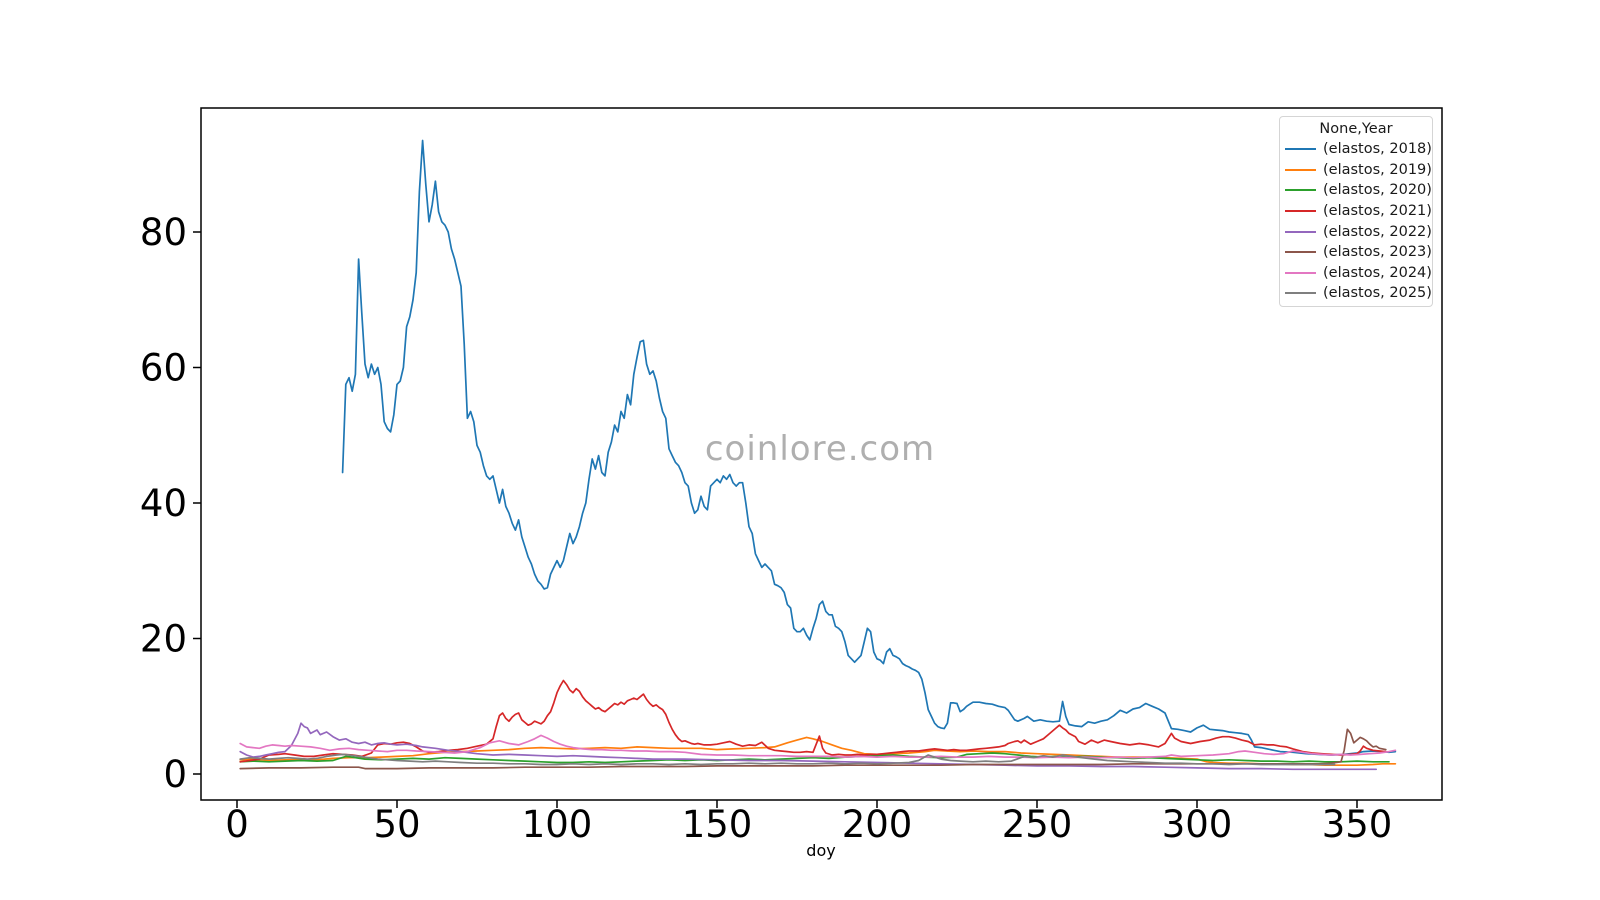 The height and width of the screenshot is (900, 1600). I want to click on legend-entry: (elastos, 2018), so click(1356, 149).